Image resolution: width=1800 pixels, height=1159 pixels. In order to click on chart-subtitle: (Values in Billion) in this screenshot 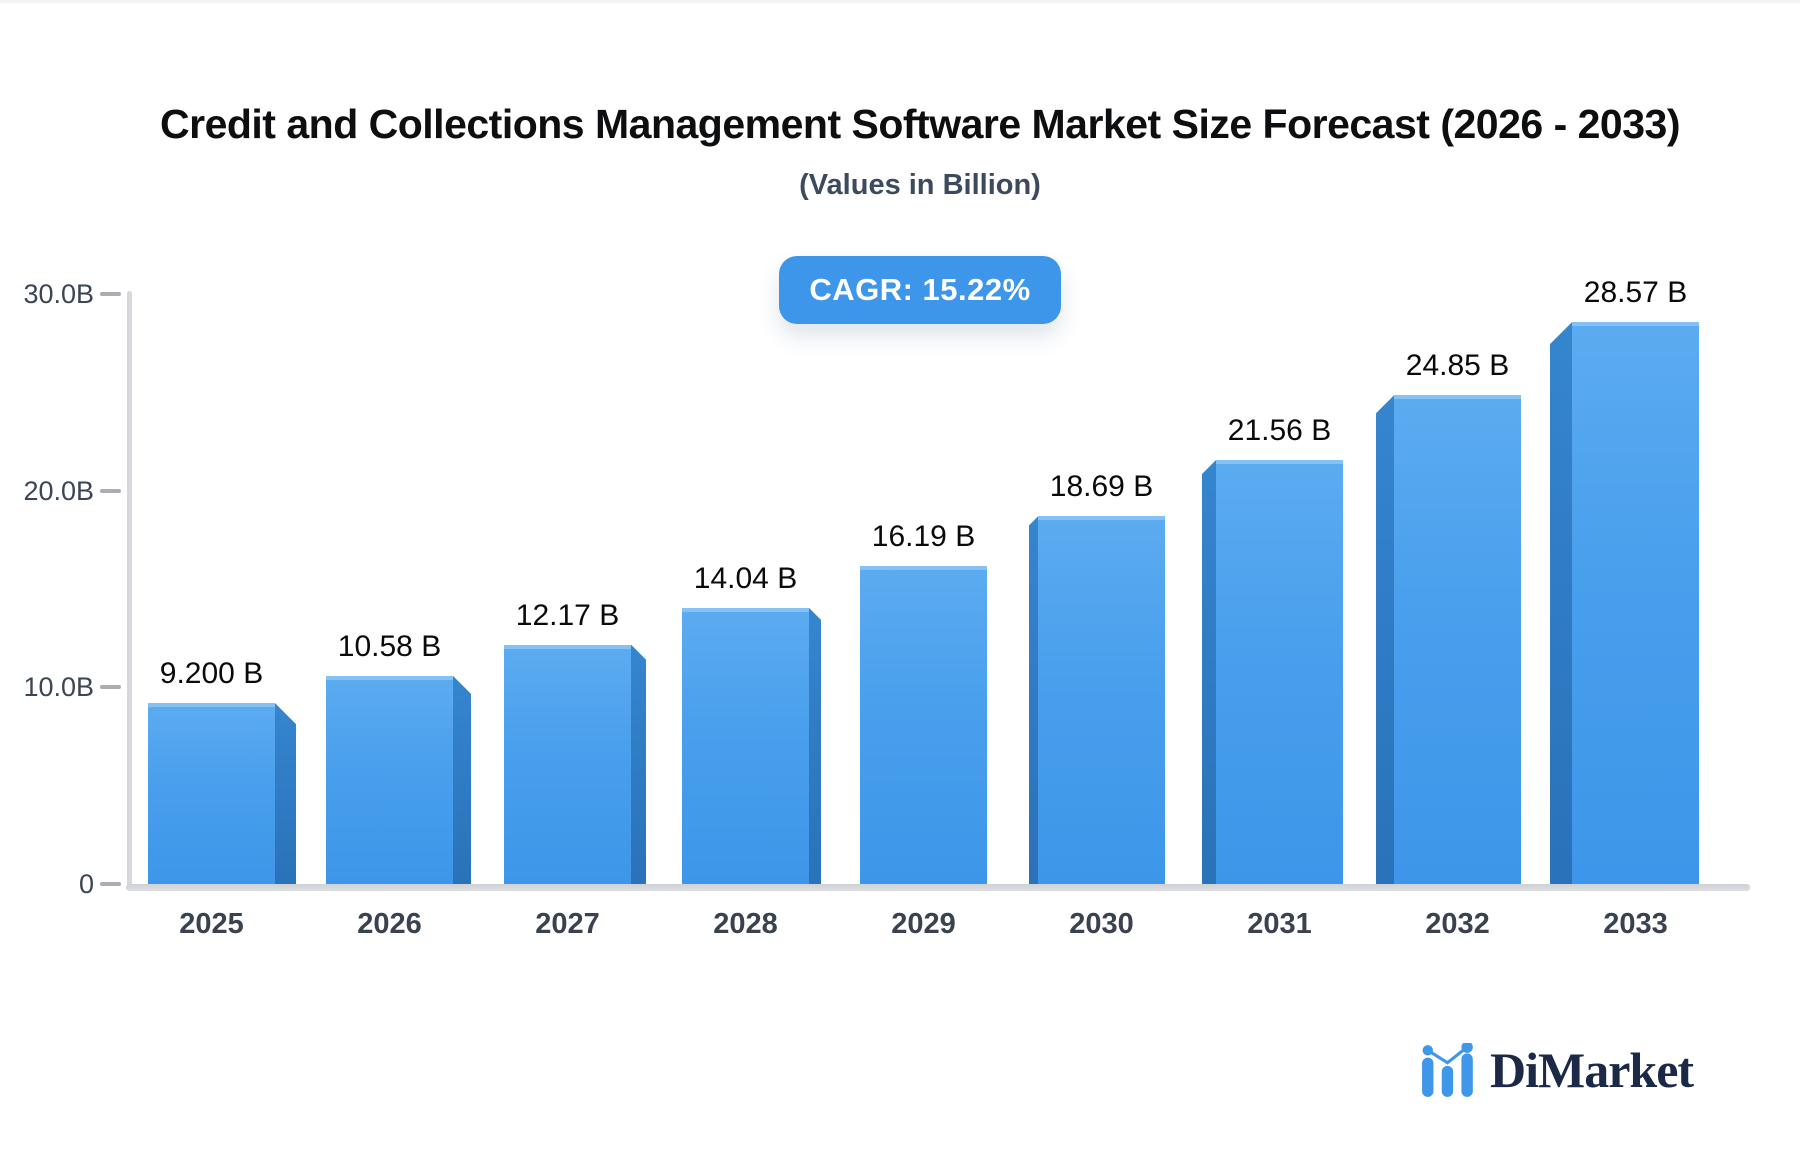, I will do `click(920, 185)`.